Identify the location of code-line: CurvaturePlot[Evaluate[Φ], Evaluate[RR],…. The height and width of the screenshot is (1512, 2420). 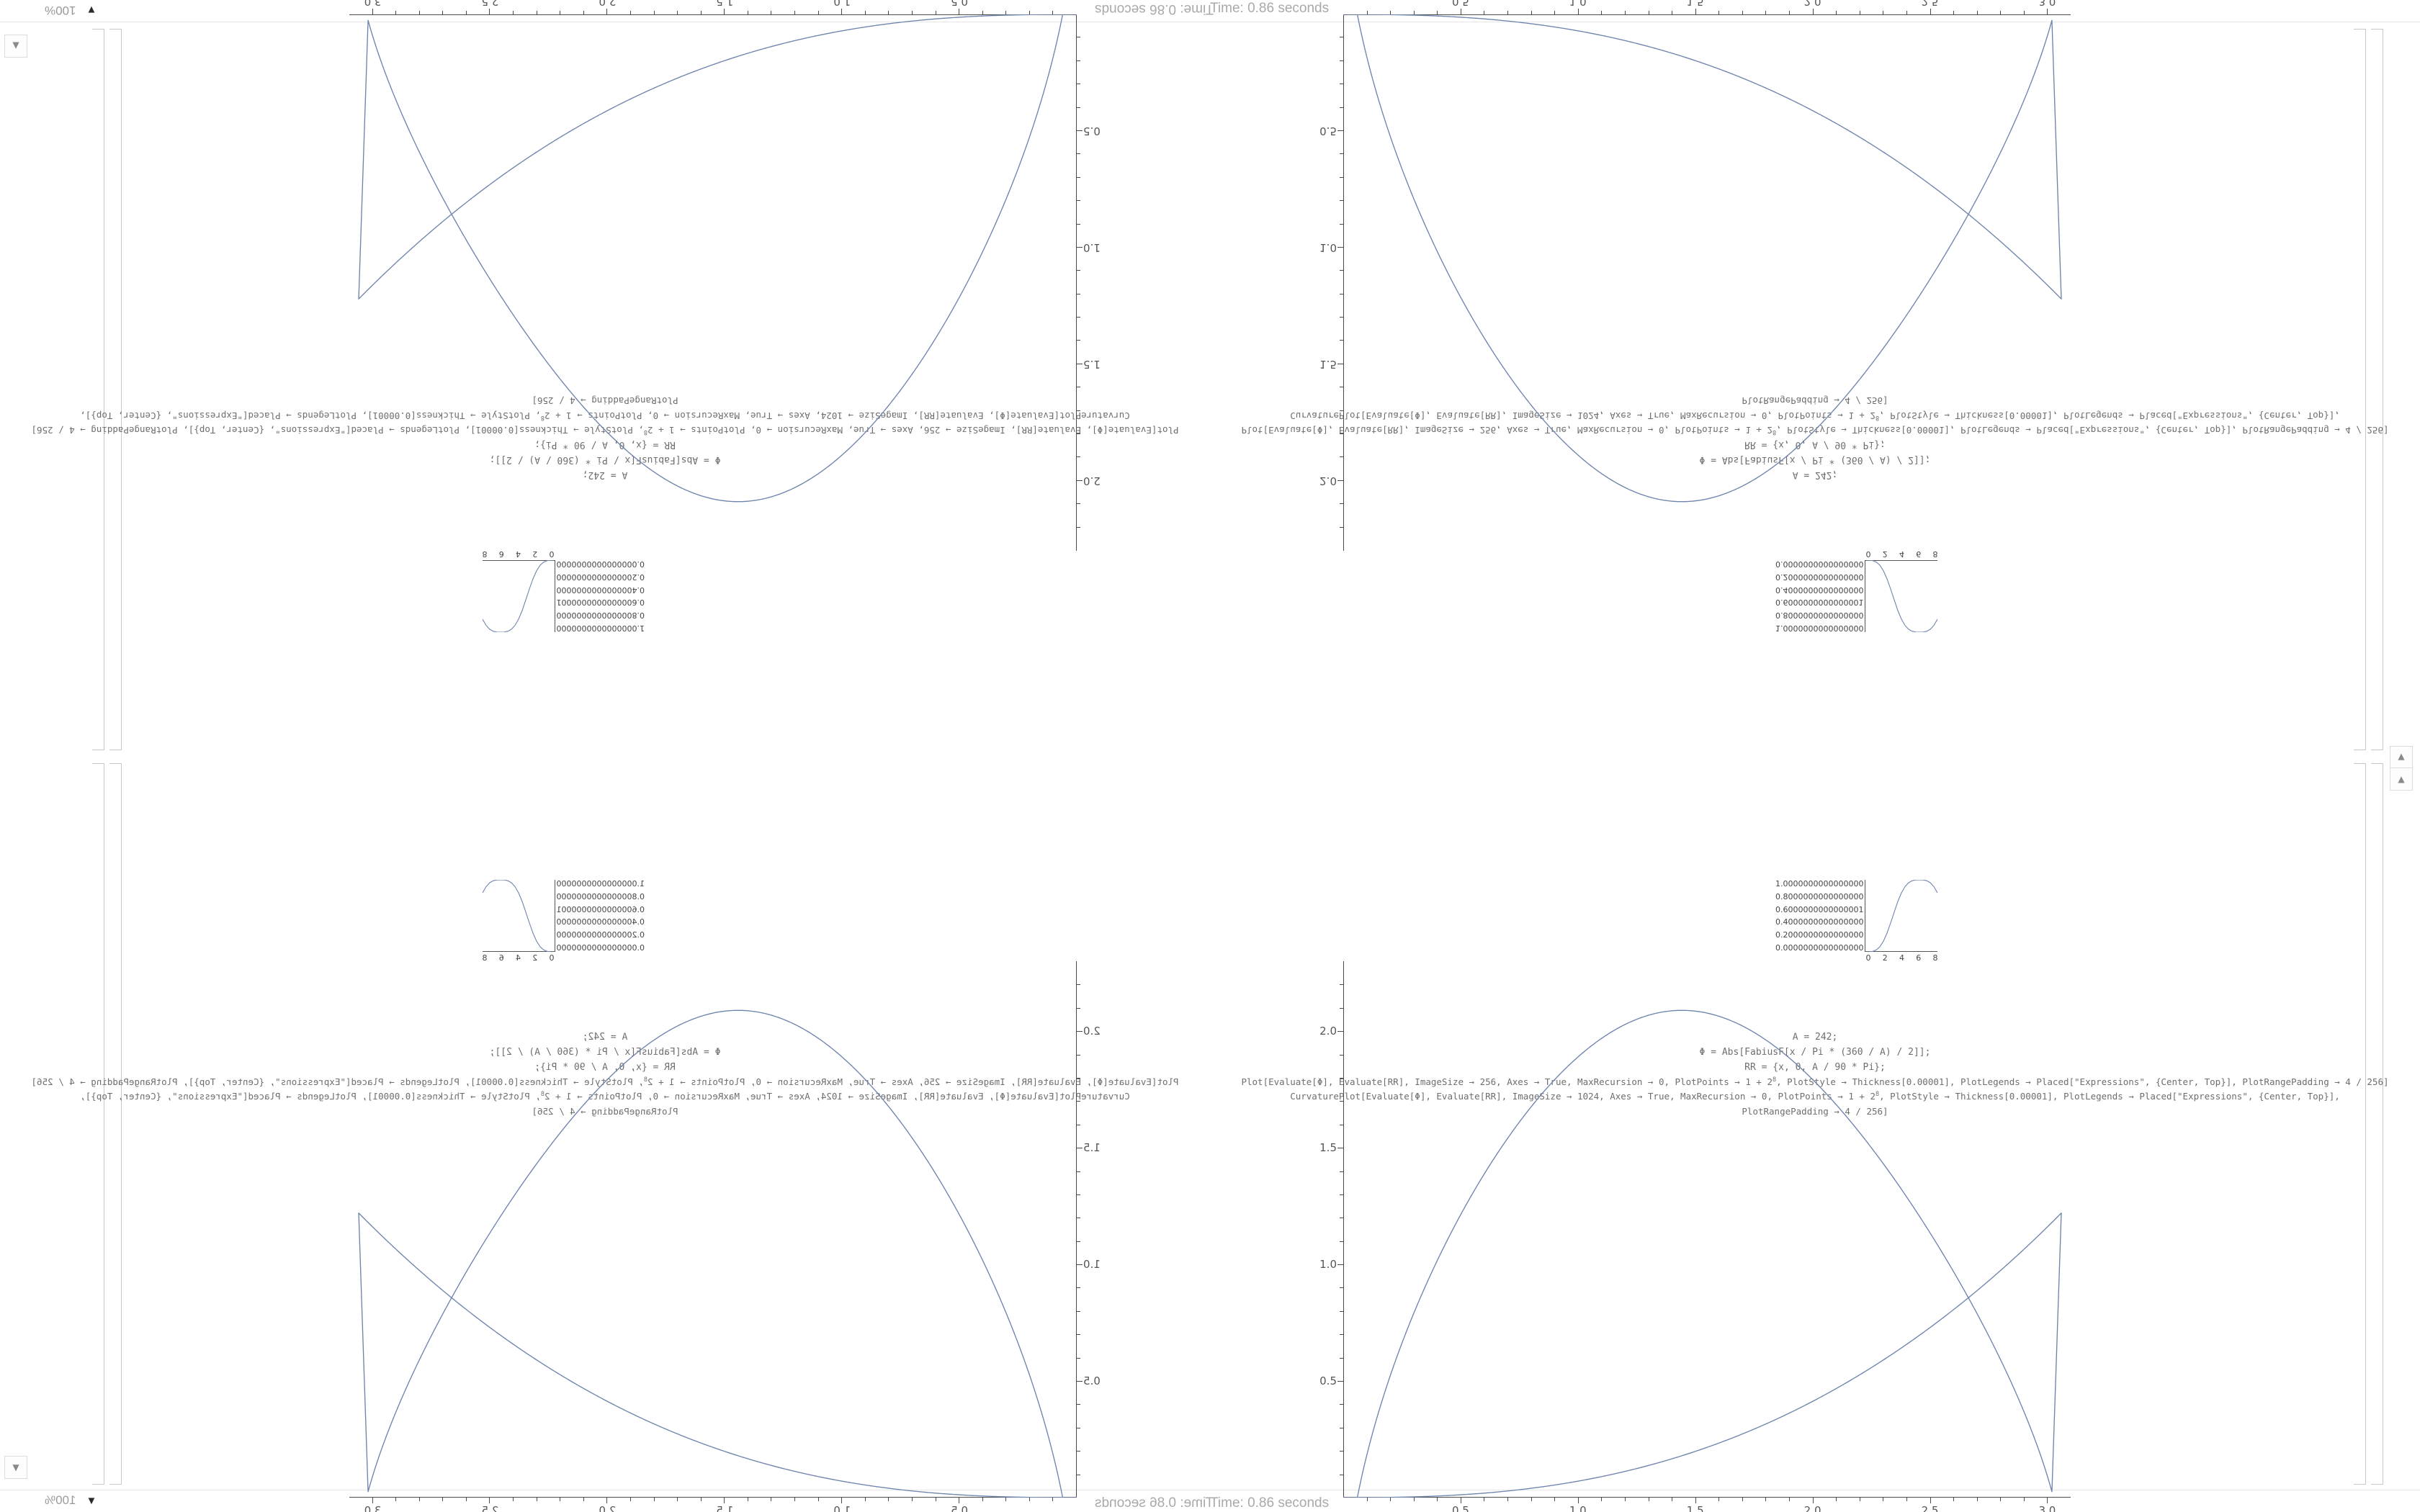
(1815, 1096).